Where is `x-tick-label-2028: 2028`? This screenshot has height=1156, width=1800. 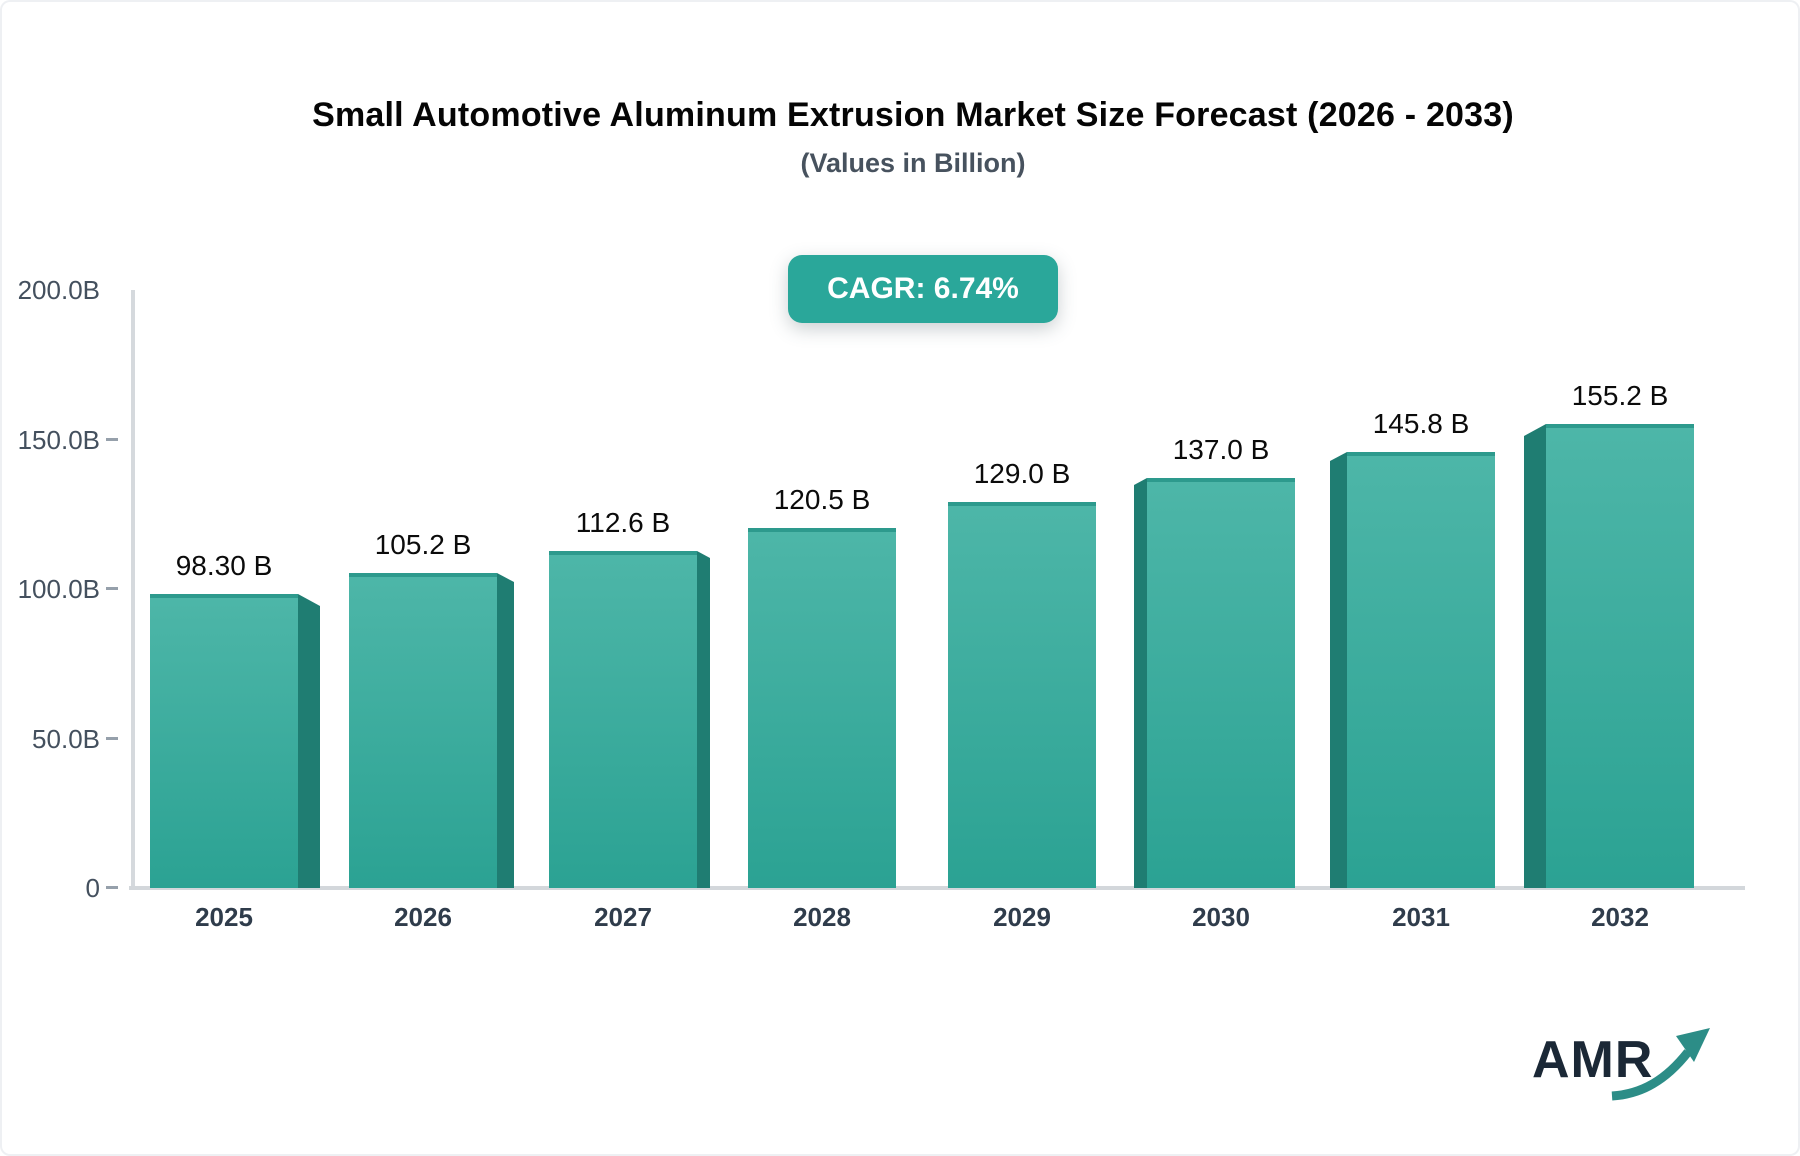
x-tick-label-2028: 2028 is located at coordinates (822, 917).